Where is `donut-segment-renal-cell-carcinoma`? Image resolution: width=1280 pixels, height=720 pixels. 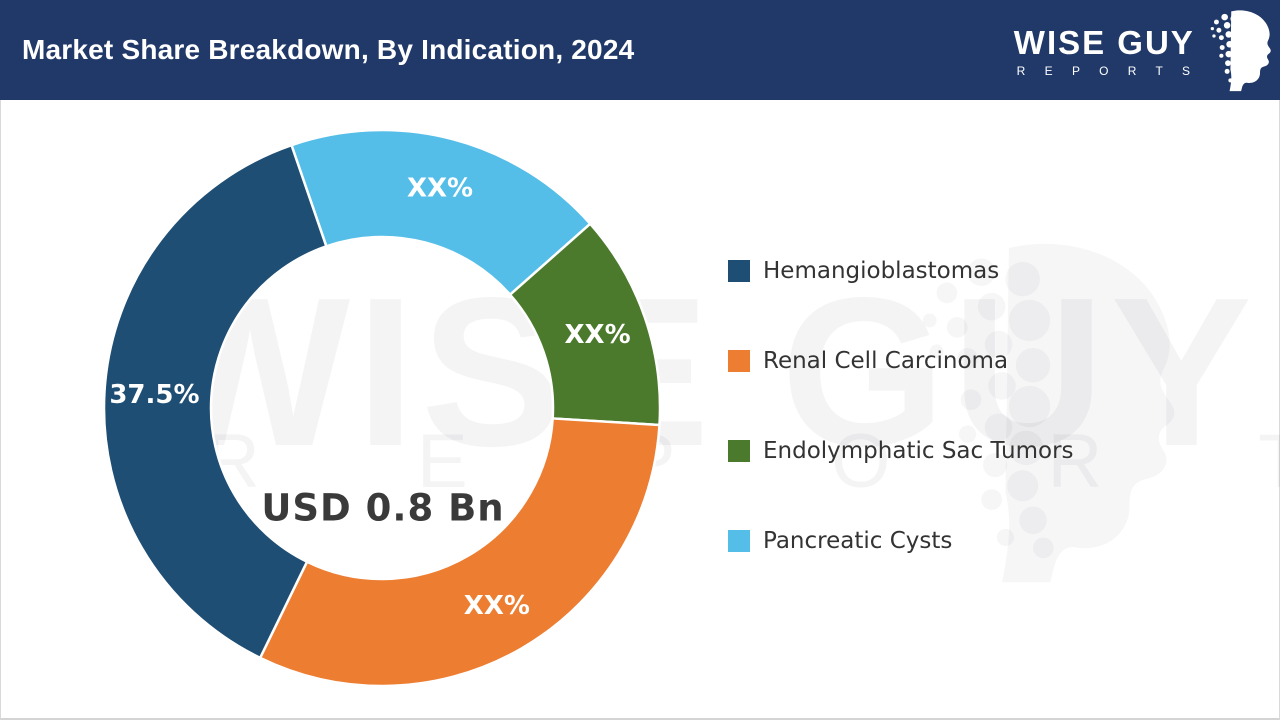
donut-segment-renal-cell-carcinoma is located at coordinates (459, 552).